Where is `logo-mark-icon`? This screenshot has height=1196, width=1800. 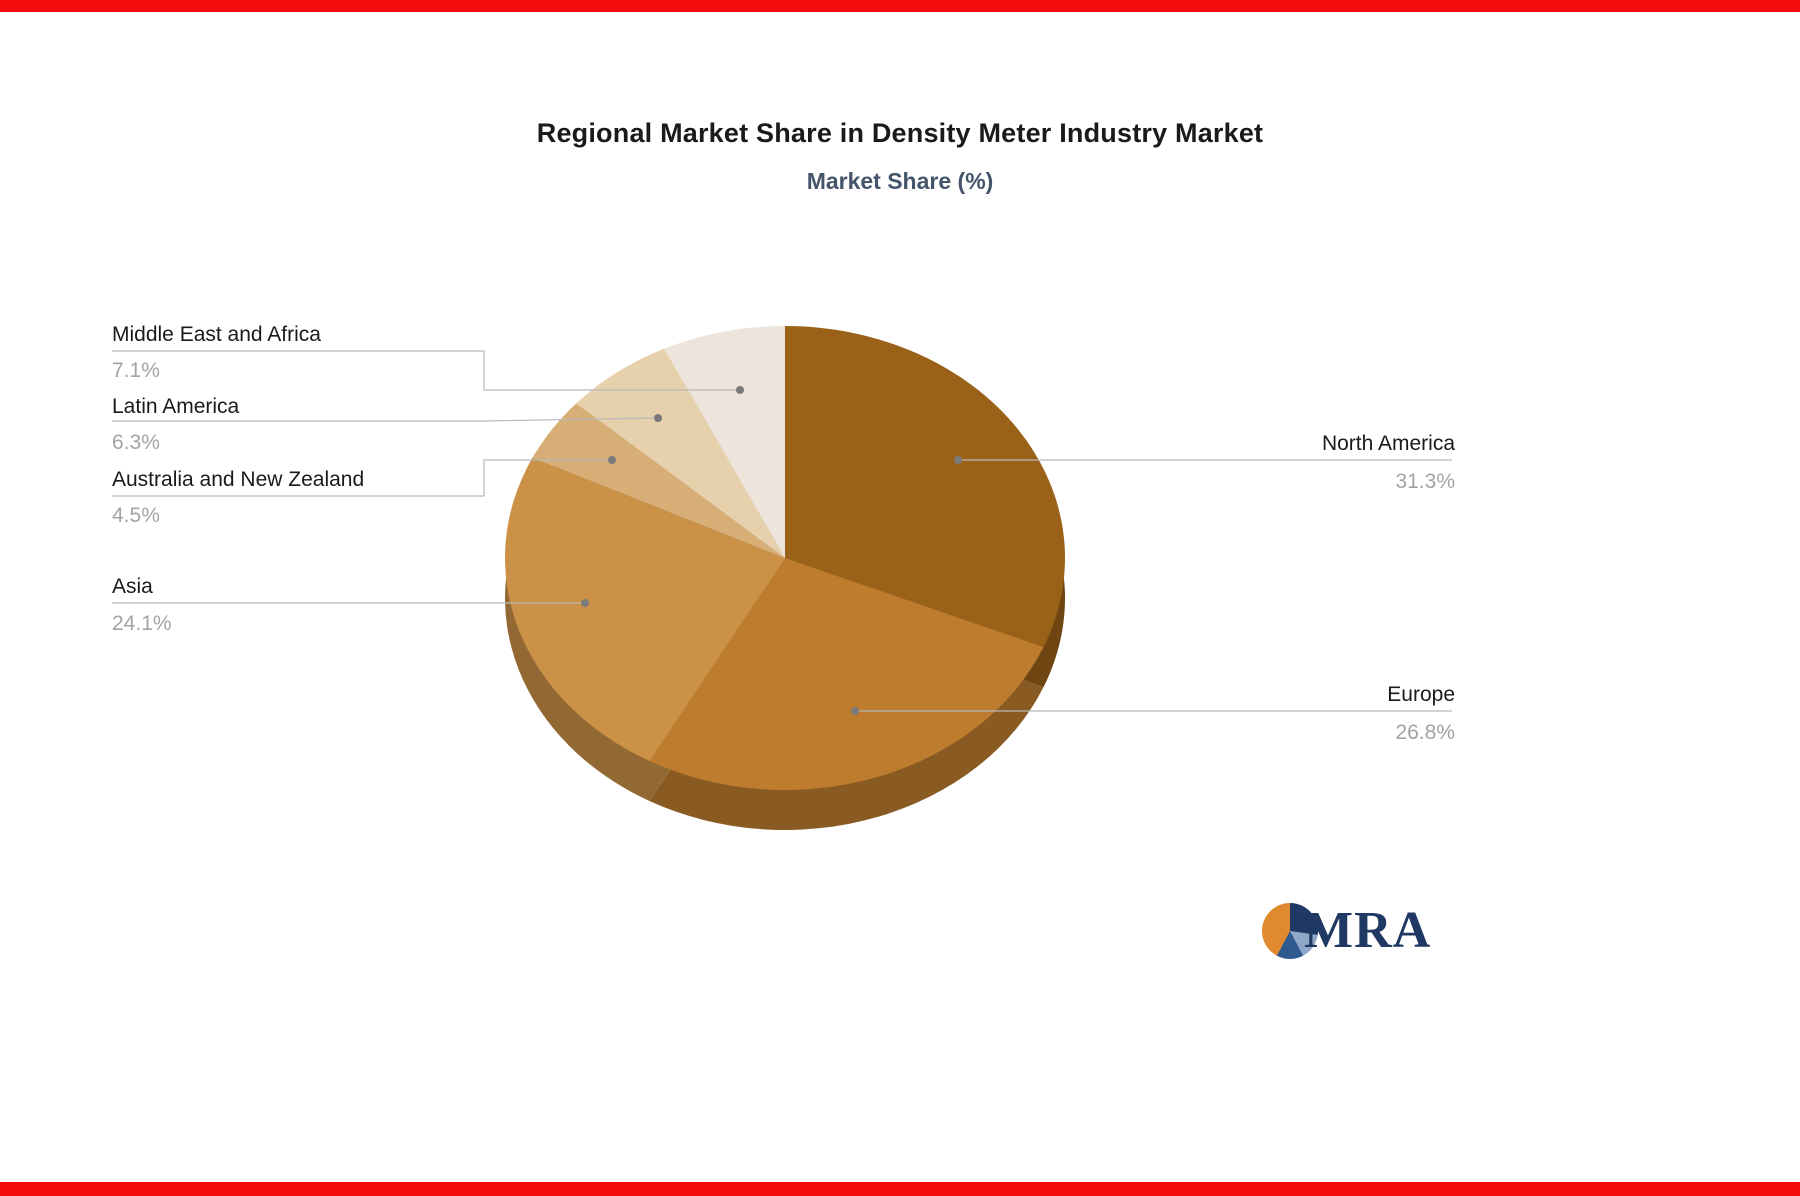
logo-mark-icon is located at coordinates (1290, 930).